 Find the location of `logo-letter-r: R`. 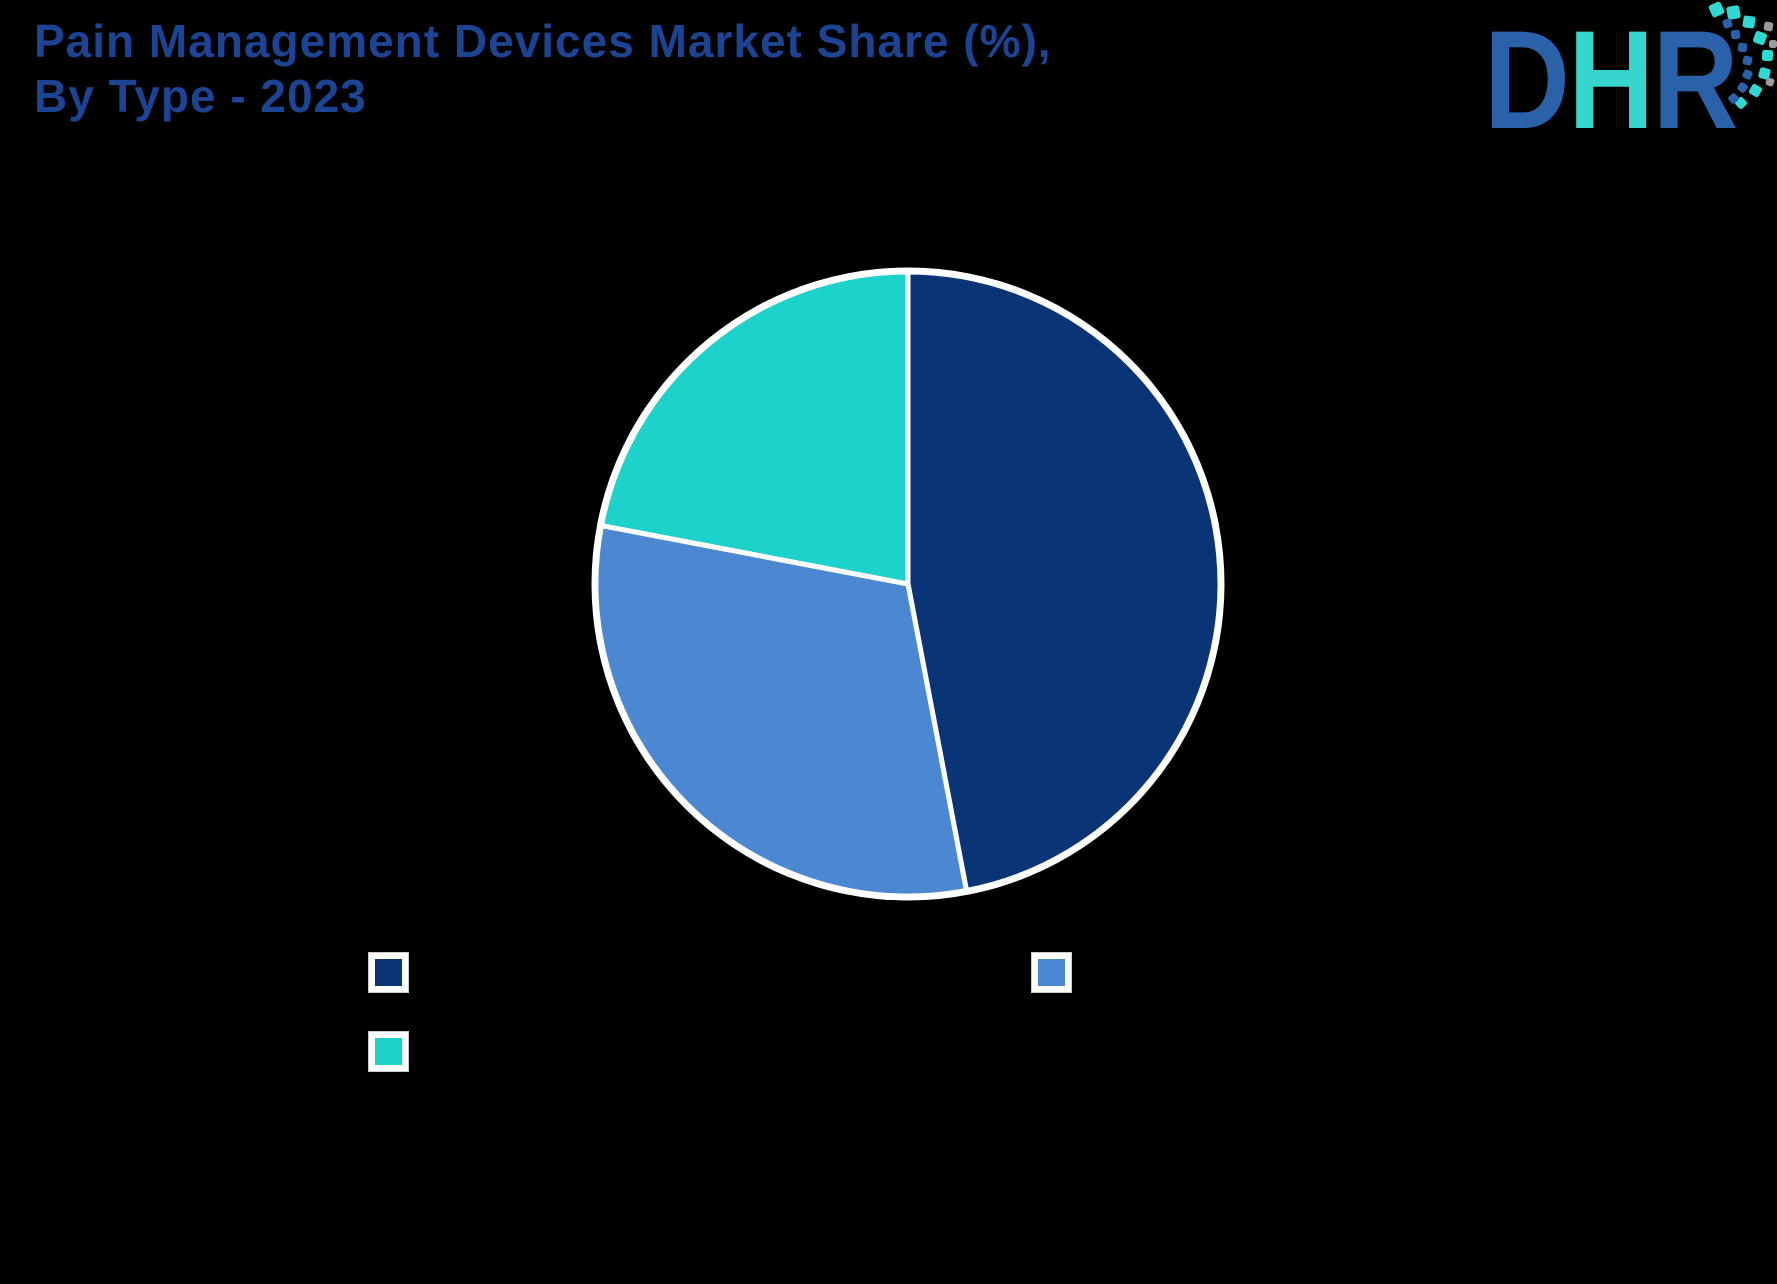

logo-letter-r: R is located at coordinates (1695, 79).